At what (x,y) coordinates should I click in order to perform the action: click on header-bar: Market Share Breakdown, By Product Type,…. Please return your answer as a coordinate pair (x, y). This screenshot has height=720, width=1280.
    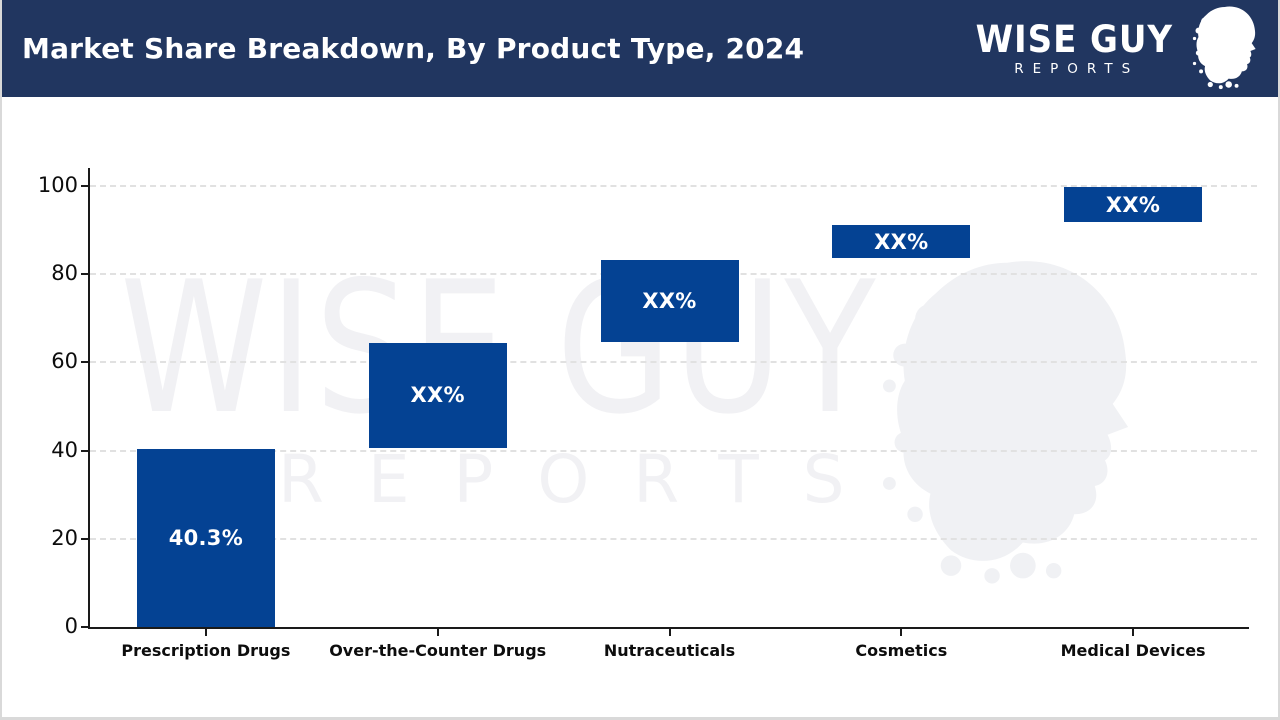
    Looking at the image, I should click on (640, 48).